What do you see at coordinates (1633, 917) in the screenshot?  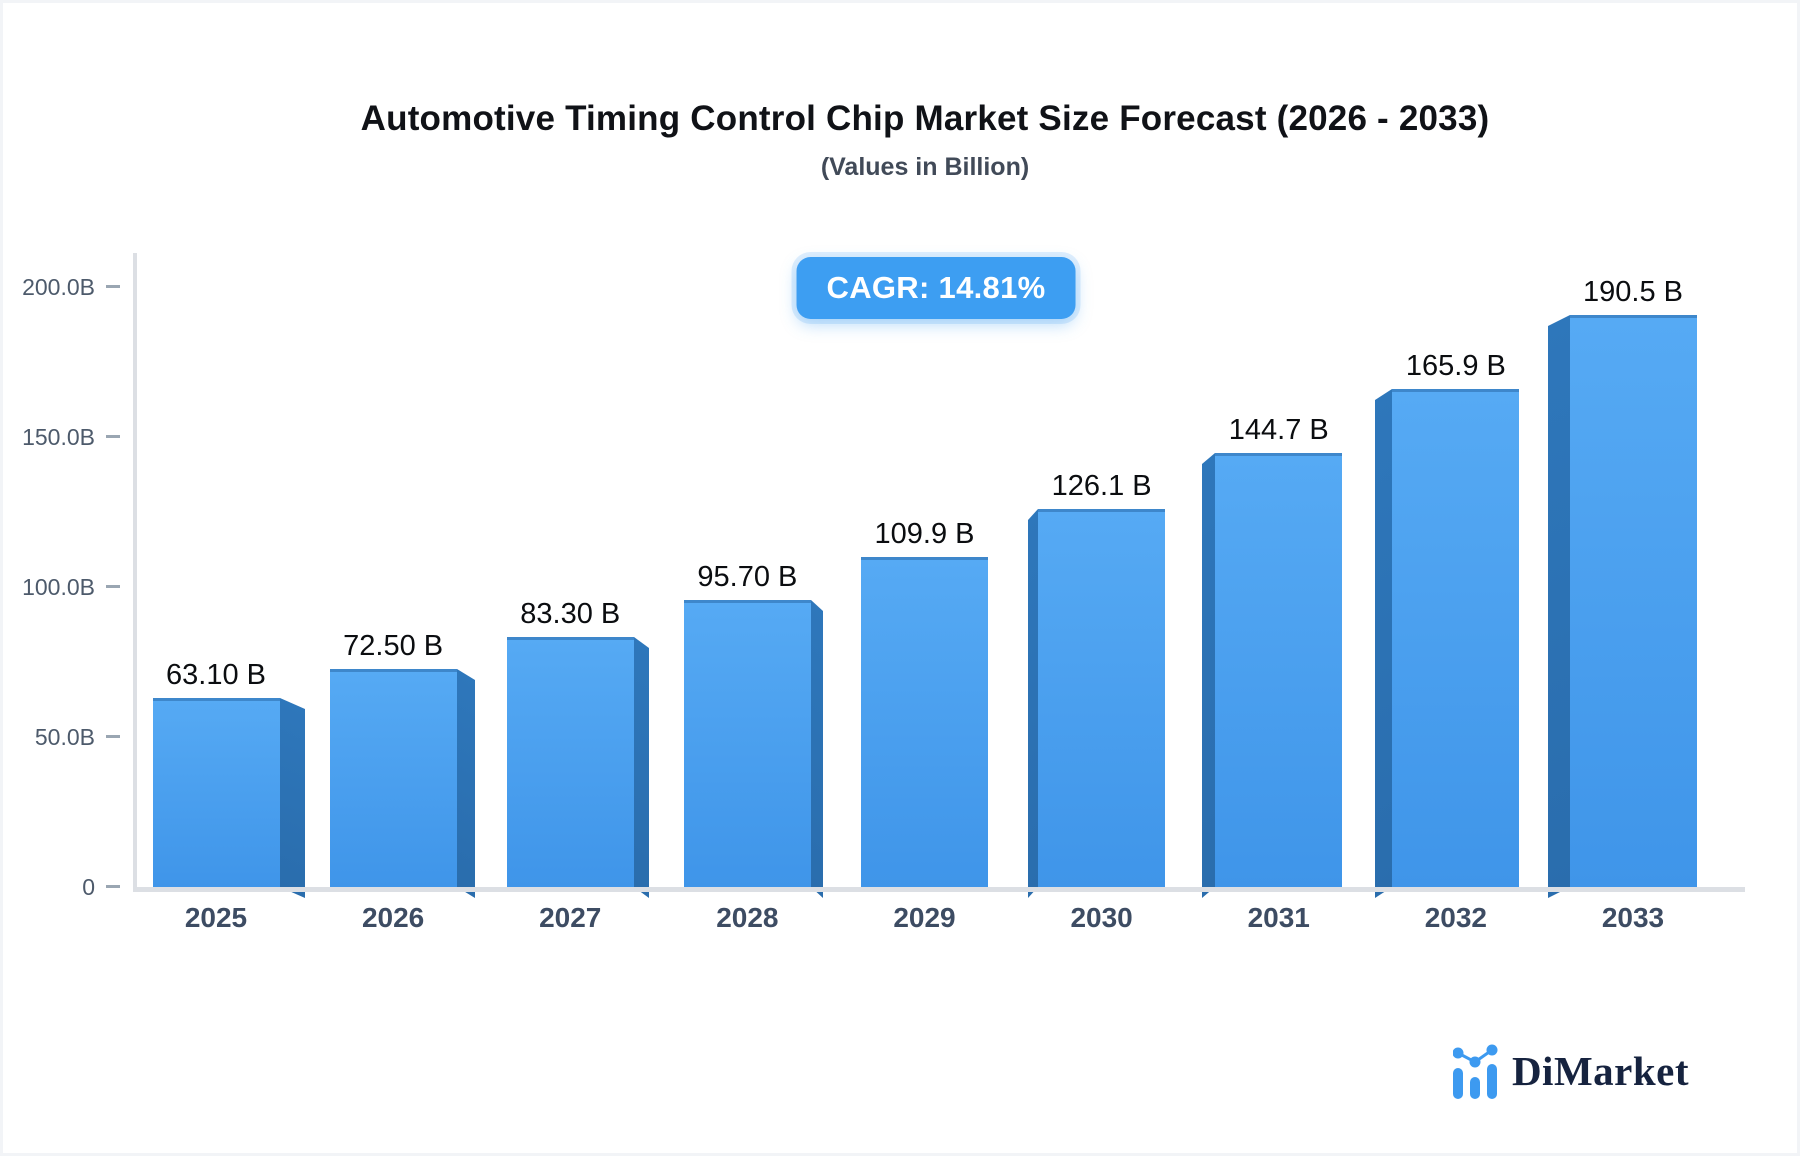 I see `x-axis-label-2033: 2033` at bounding box center [1633, 917].